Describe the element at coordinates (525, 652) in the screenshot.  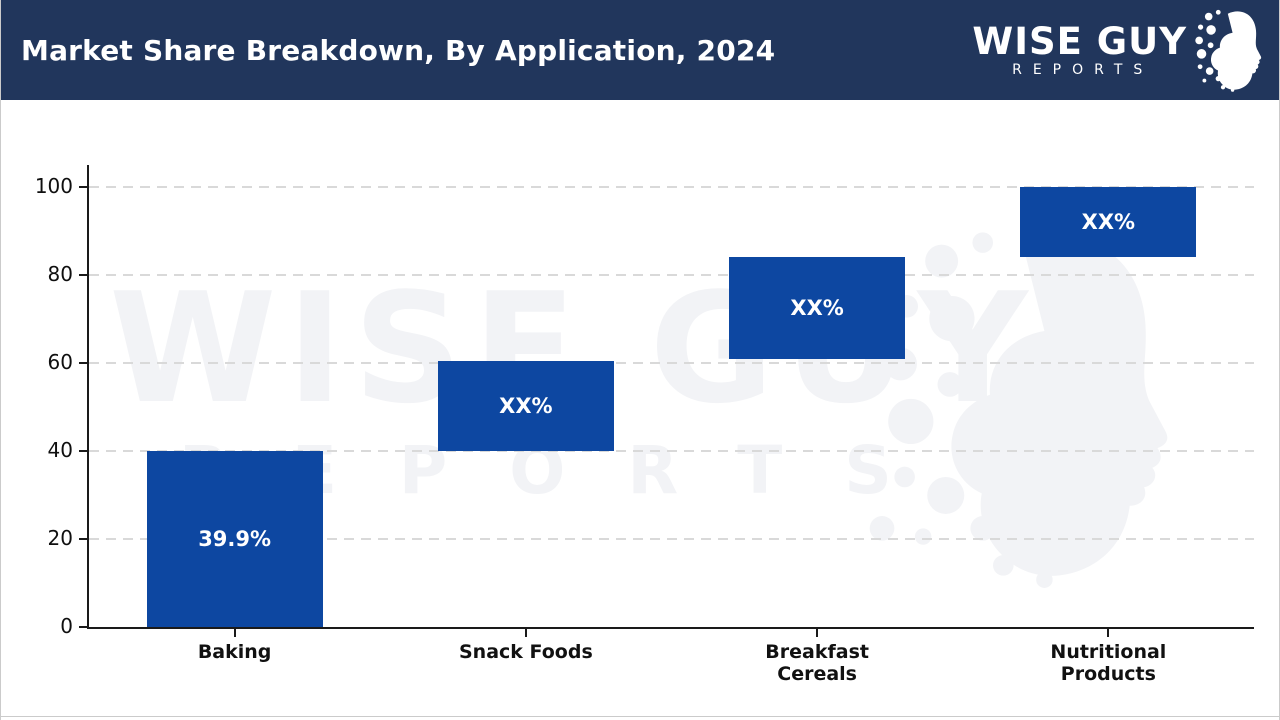
I see `x-category-label: Snack Foods` at that location.